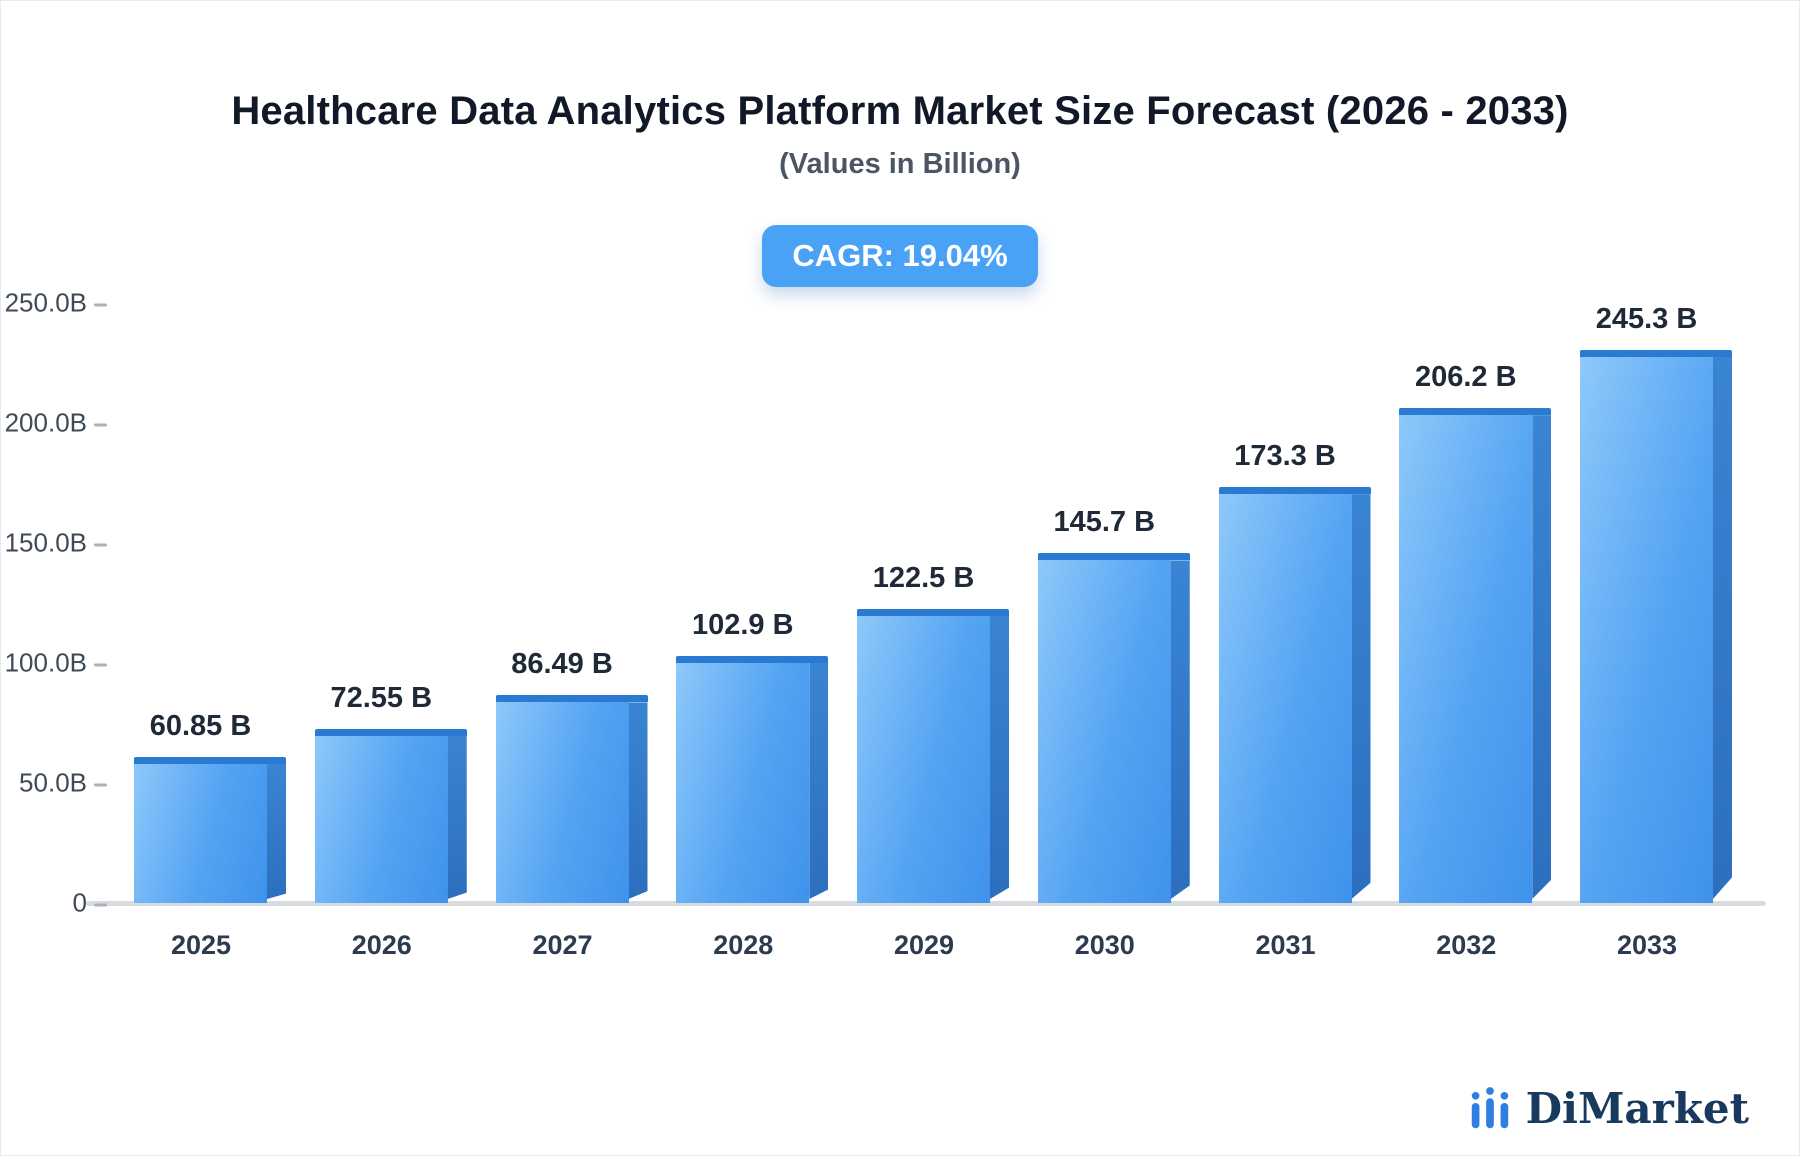 The height and width of the screenshot is (1156, 1800). What do you see at coordinates (900, 164) in the screenshot?
I see `chart-subtitle: (Values in Billion)` at bounding box center [900, 164].